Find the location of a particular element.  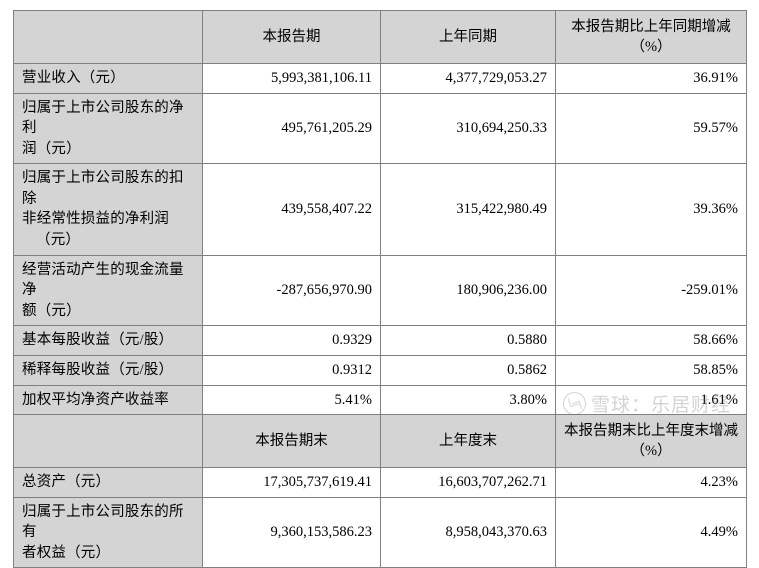

cell-weighted-roe-previous: 3.80% is located at coordinates (468, 400).